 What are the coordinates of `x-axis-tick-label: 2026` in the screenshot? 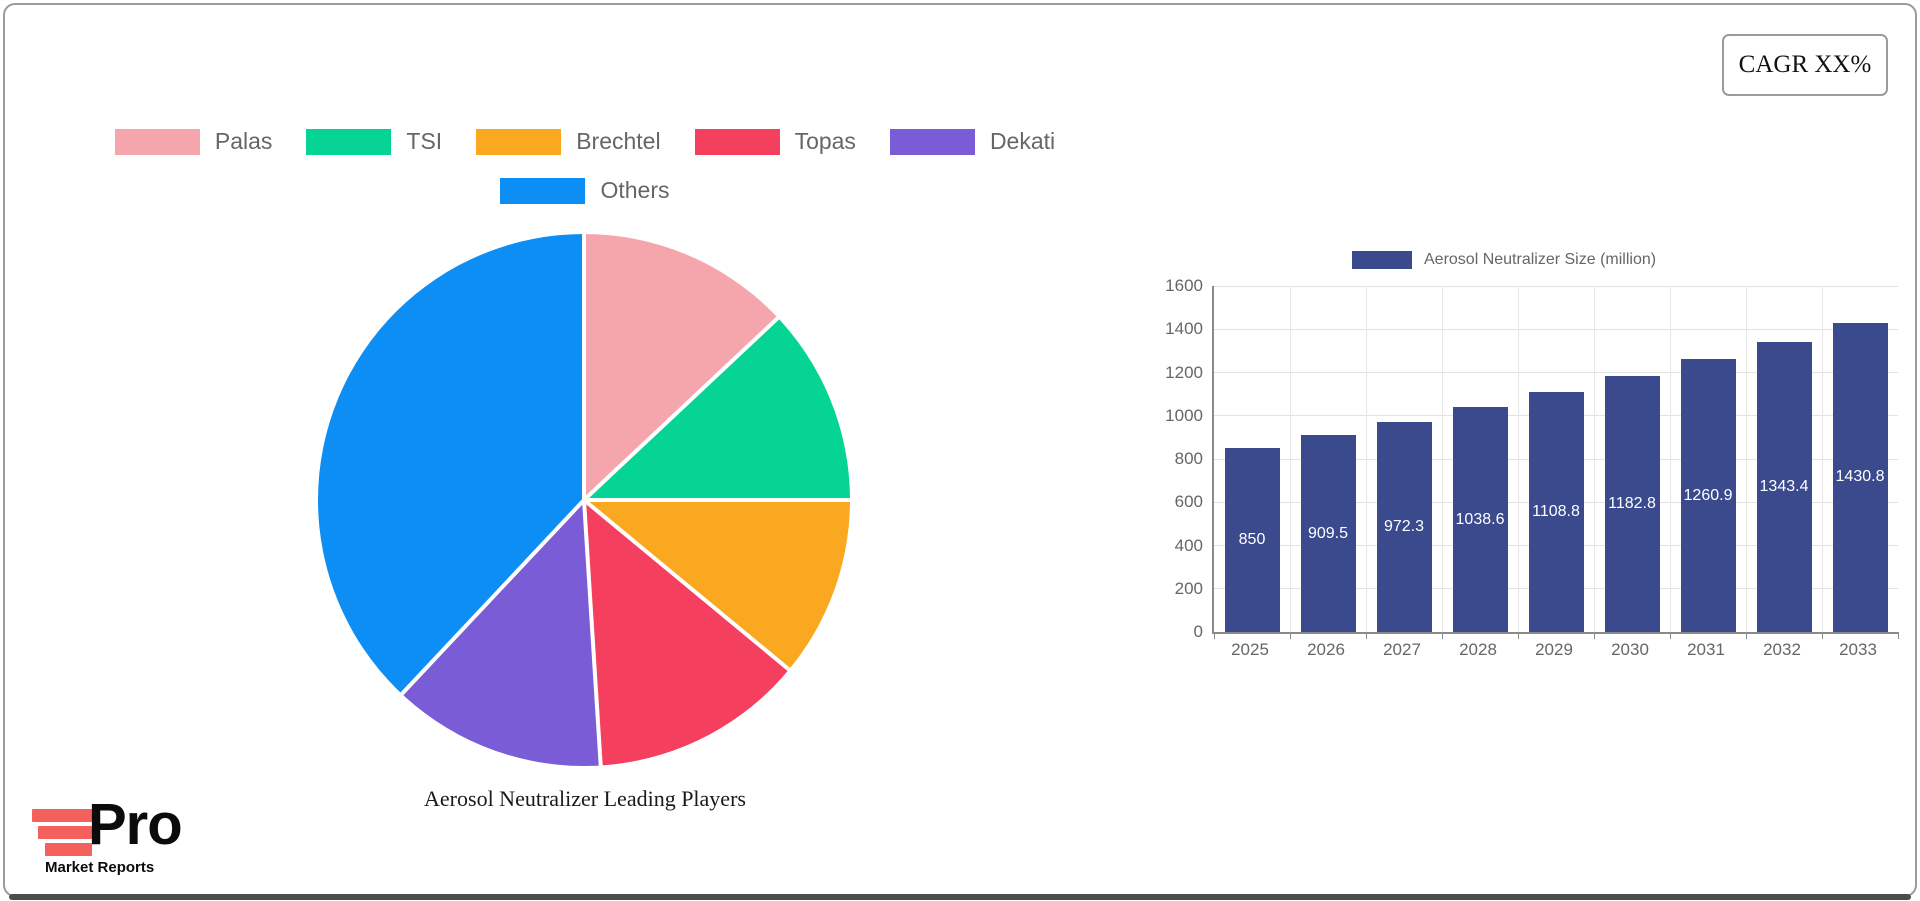 It's located at (1326, 649).